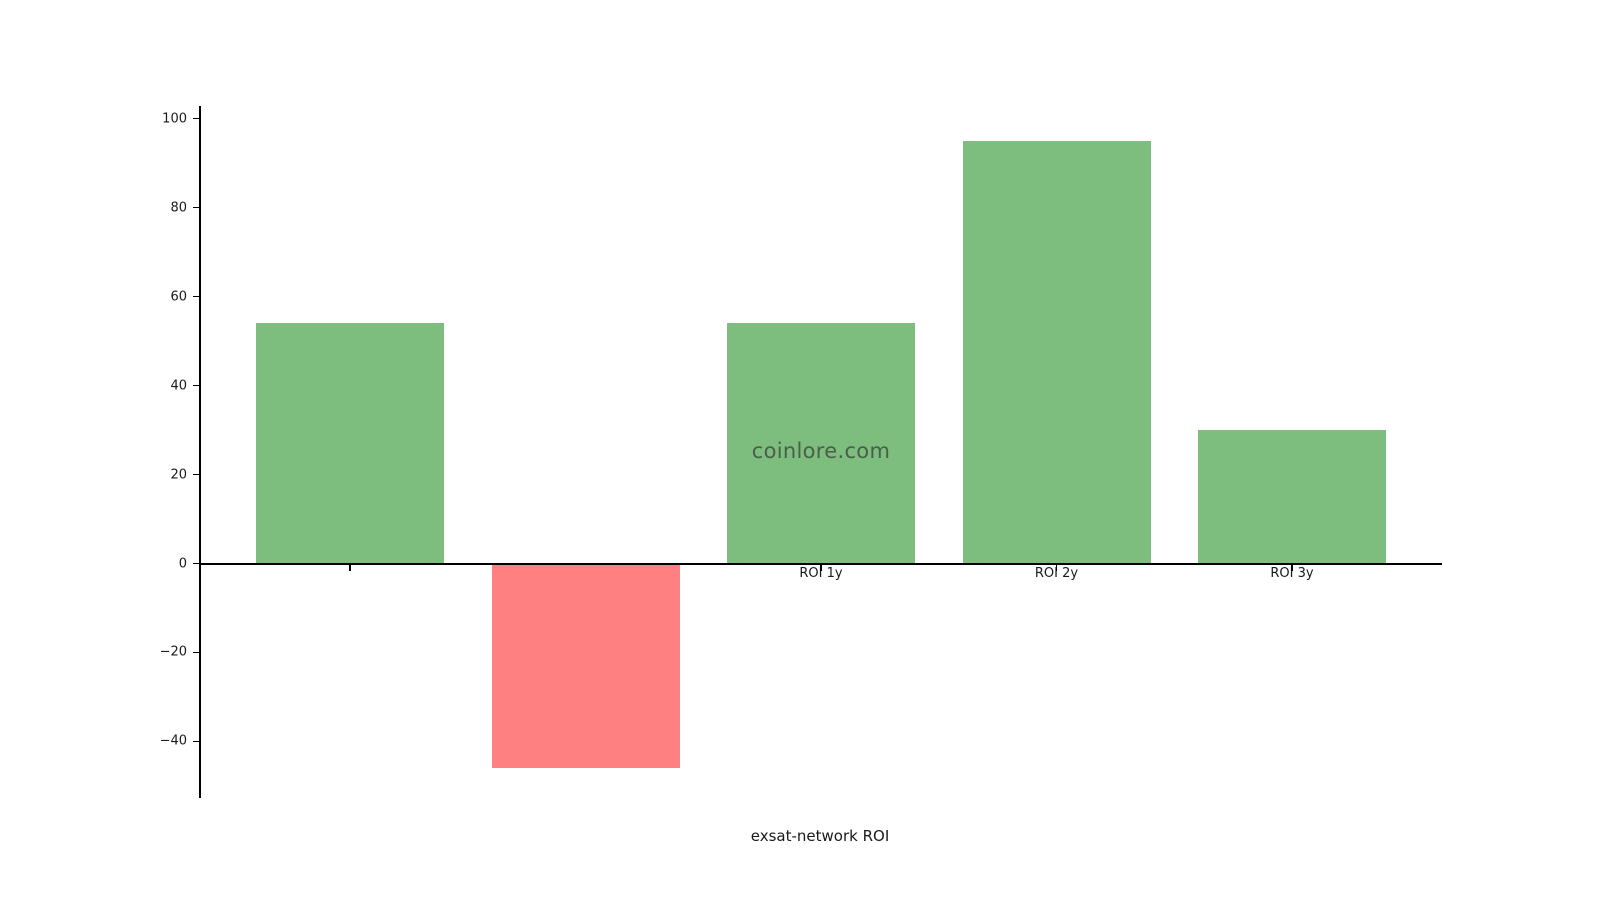  I want to click on y-tick-label: 100, so click(174, 119).